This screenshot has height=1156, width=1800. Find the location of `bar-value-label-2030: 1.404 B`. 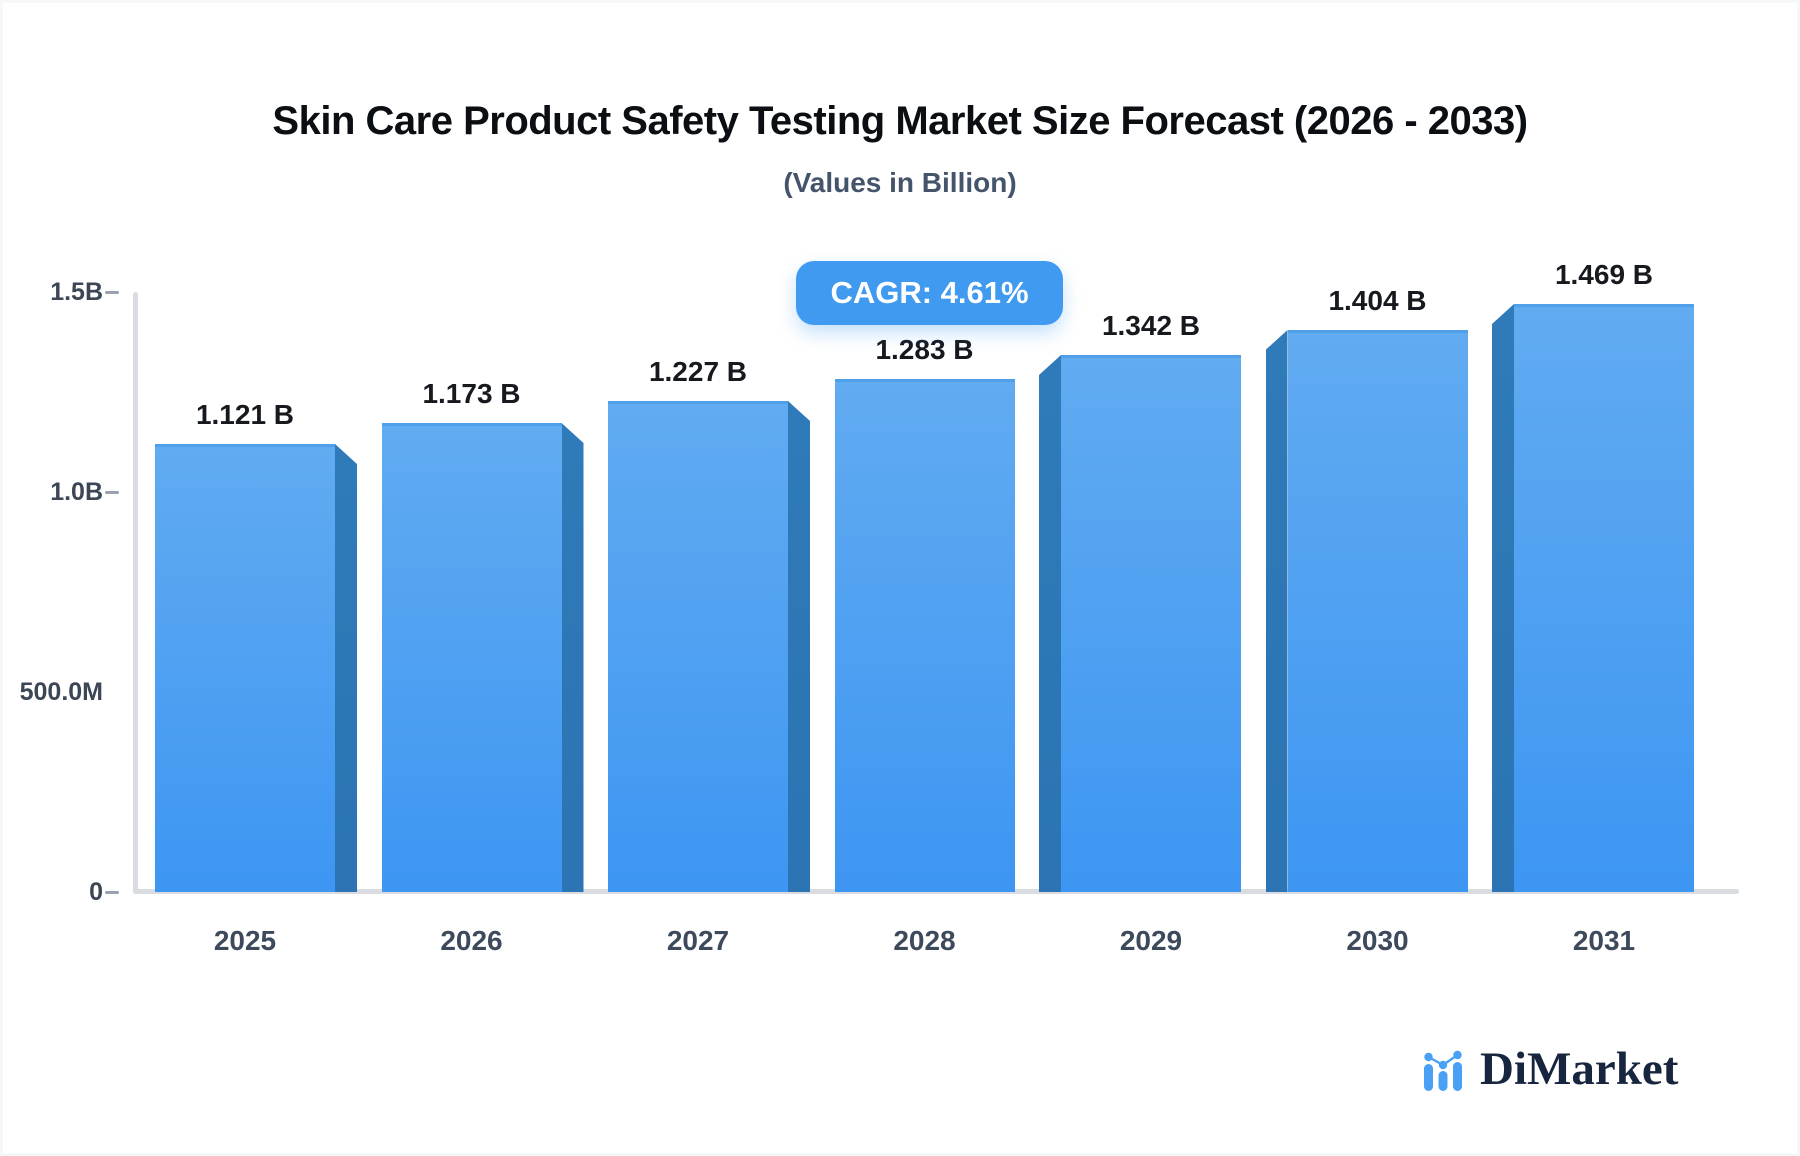

bar-value-label-2030: 1.404 B is located at coordinates (1377, 300).